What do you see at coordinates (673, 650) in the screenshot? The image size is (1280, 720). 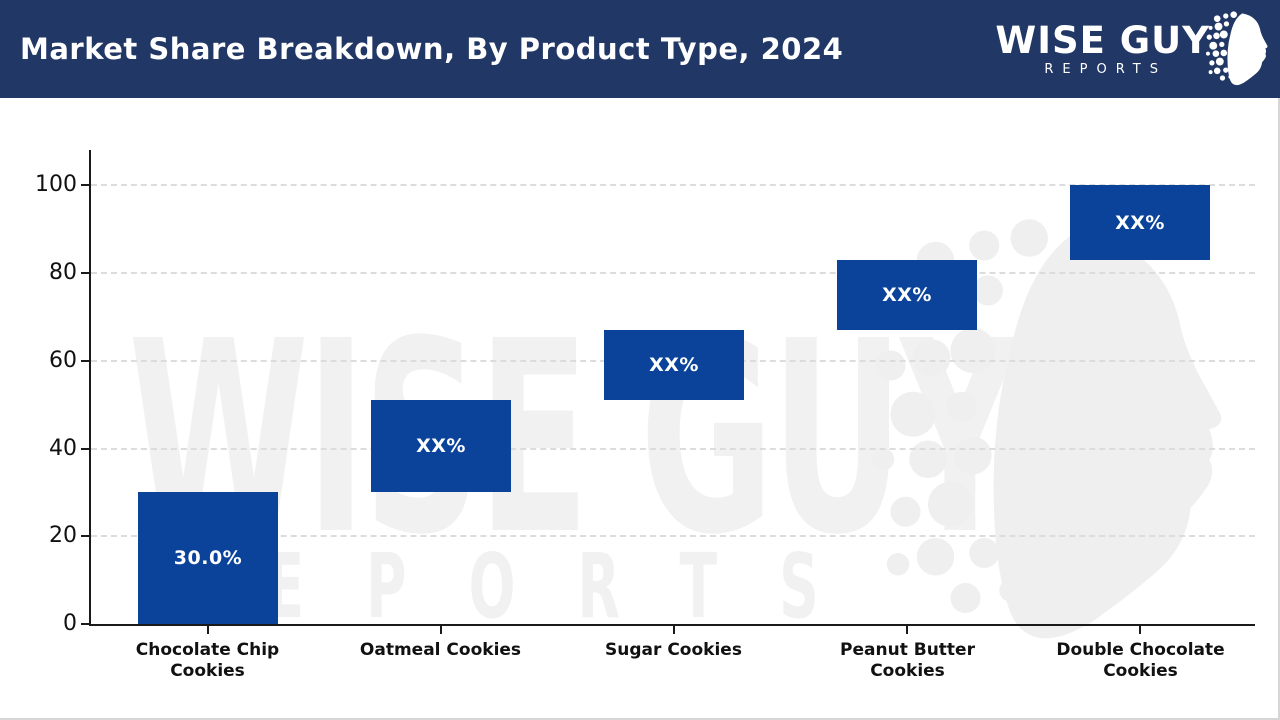 I see `x-axis-category-label: Sugar Cookies` at bounding box center [673, 650].